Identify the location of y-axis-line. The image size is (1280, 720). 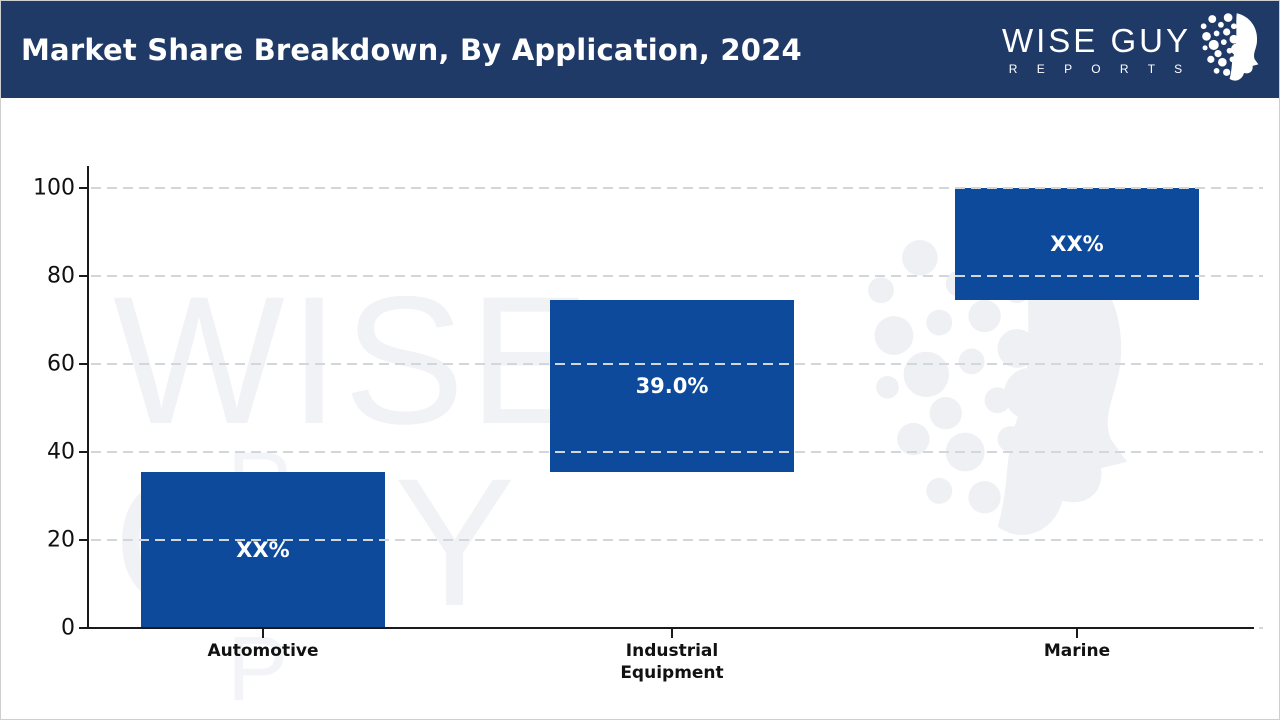
(88, 397).